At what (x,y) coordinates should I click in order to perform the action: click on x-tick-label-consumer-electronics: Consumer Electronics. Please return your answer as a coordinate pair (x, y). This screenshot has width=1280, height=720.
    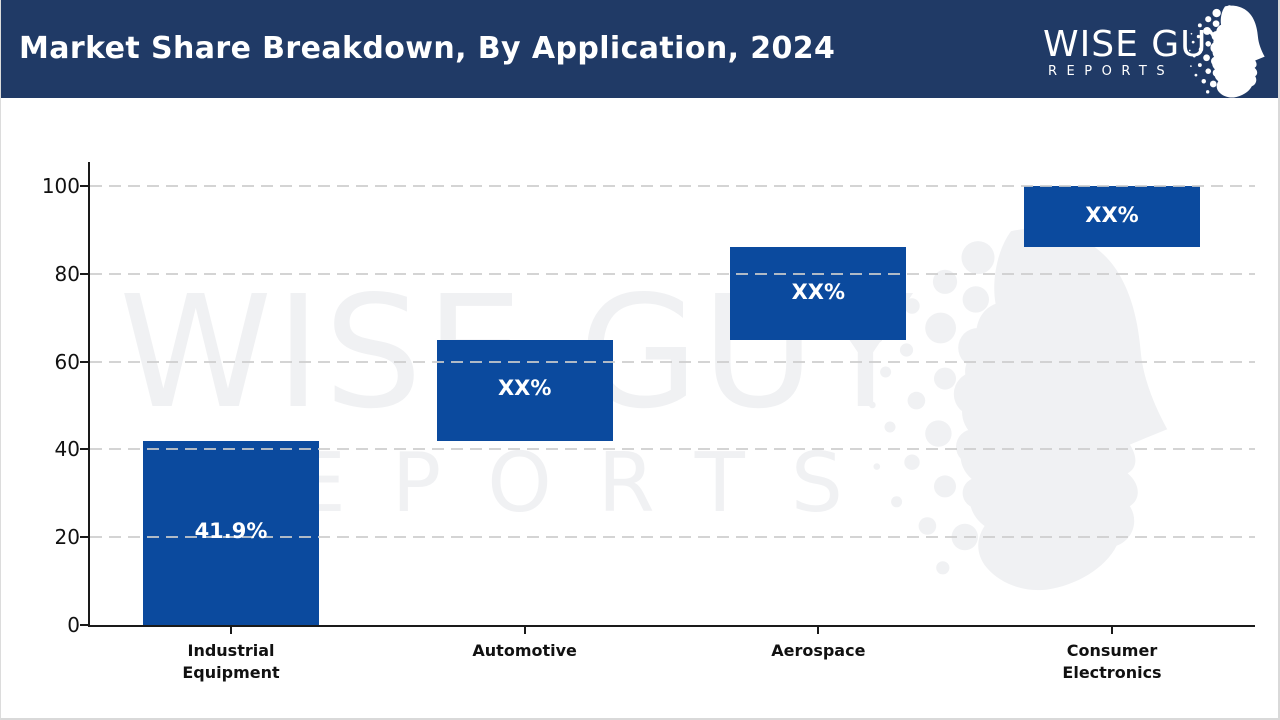
    Looking at the image, I should click on (1112, 661).